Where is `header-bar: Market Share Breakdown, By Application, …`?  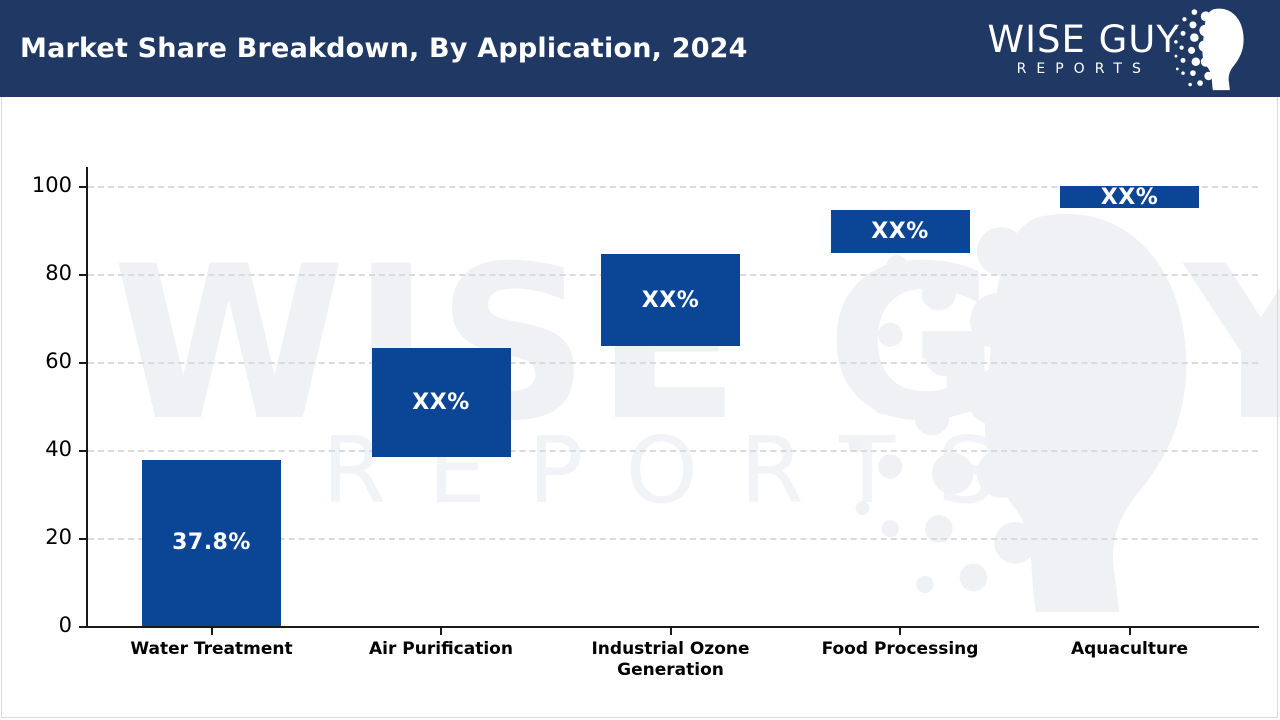
header-bar: Market Share Breakdown, By Application, … is located at coordinates (640, 48).